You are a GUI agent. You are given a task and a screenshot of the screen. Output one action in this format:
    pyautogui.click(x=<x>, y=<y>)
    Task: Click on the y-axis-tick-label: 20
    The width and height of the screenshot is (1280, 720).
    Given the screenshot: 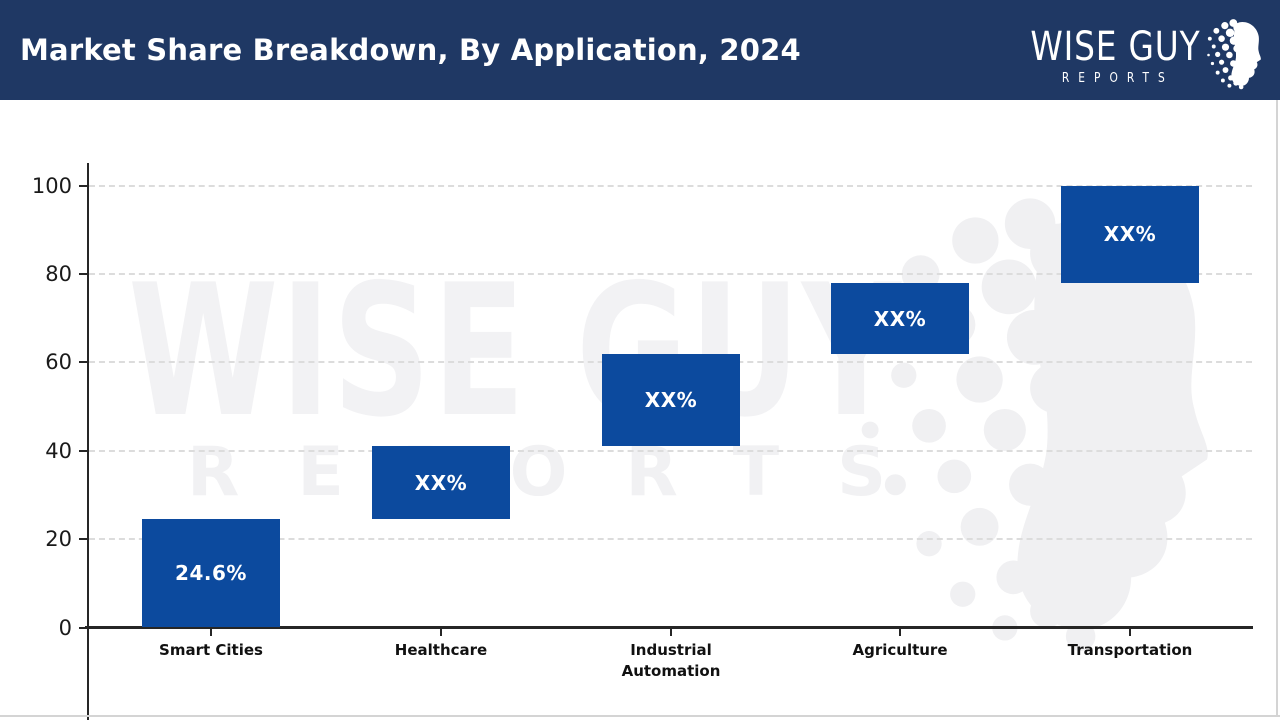 What is the action you would take?
    pyautogui.click(x=58, y=539)
    